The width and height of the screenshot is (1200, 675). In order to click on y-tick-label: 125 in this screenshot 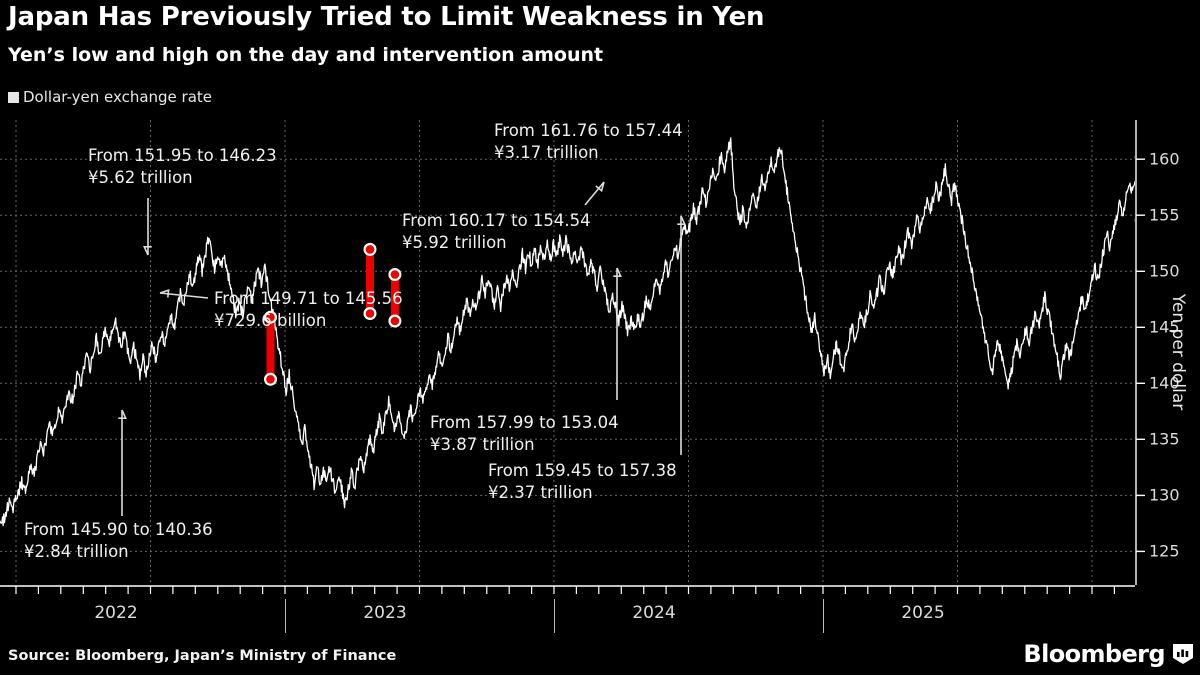, I will do `click(1164, 551)`.